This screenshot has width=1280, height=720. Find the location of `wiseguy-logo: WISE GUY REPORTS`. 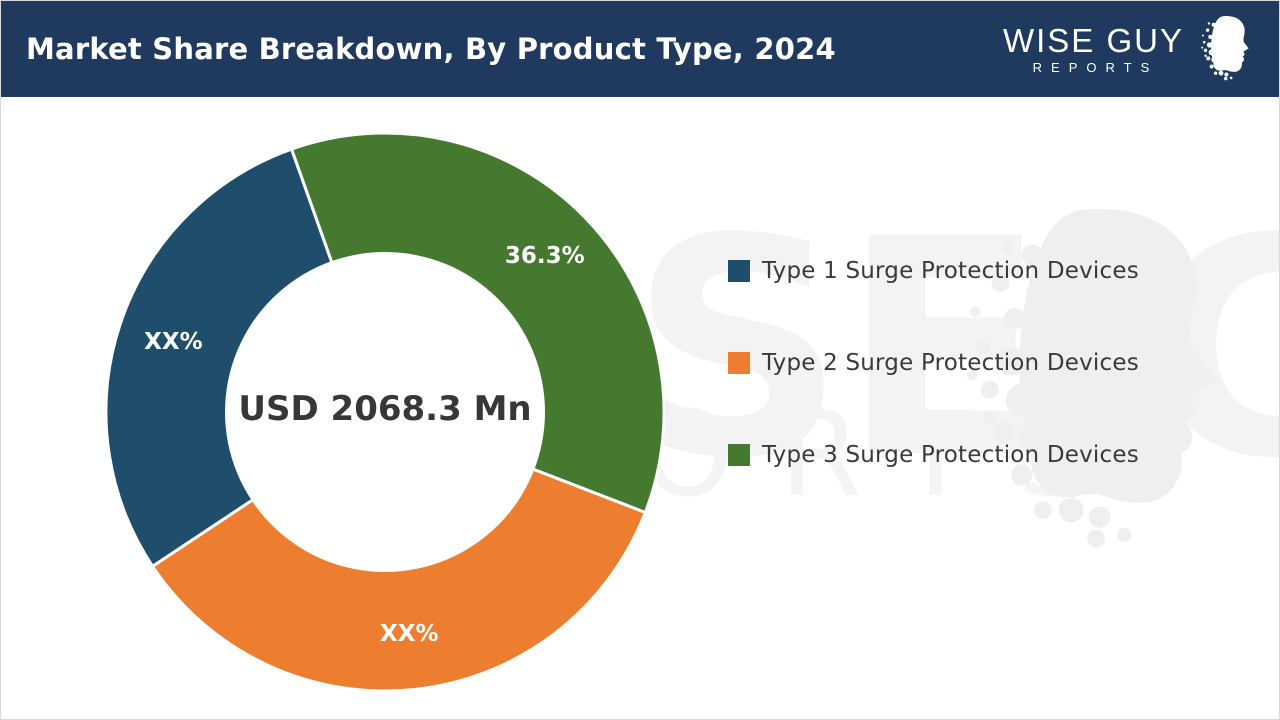

wiseguy-logo: WISE GUY REPORTS is located at coordinates (1128, 49).